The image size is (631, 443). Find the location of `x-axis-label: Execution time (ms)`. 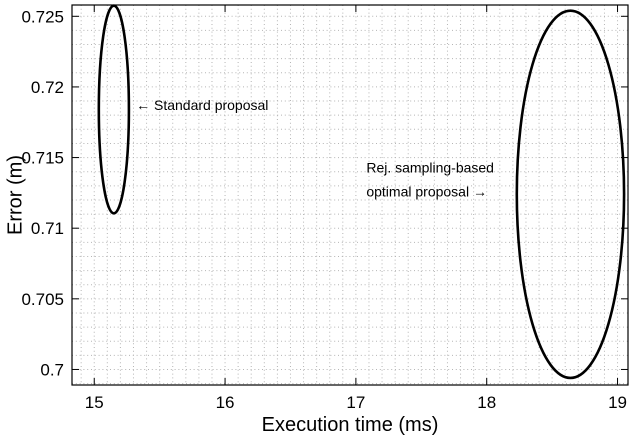

x-axis-label: Execution time (ms) is located at coordinates (350, 425).